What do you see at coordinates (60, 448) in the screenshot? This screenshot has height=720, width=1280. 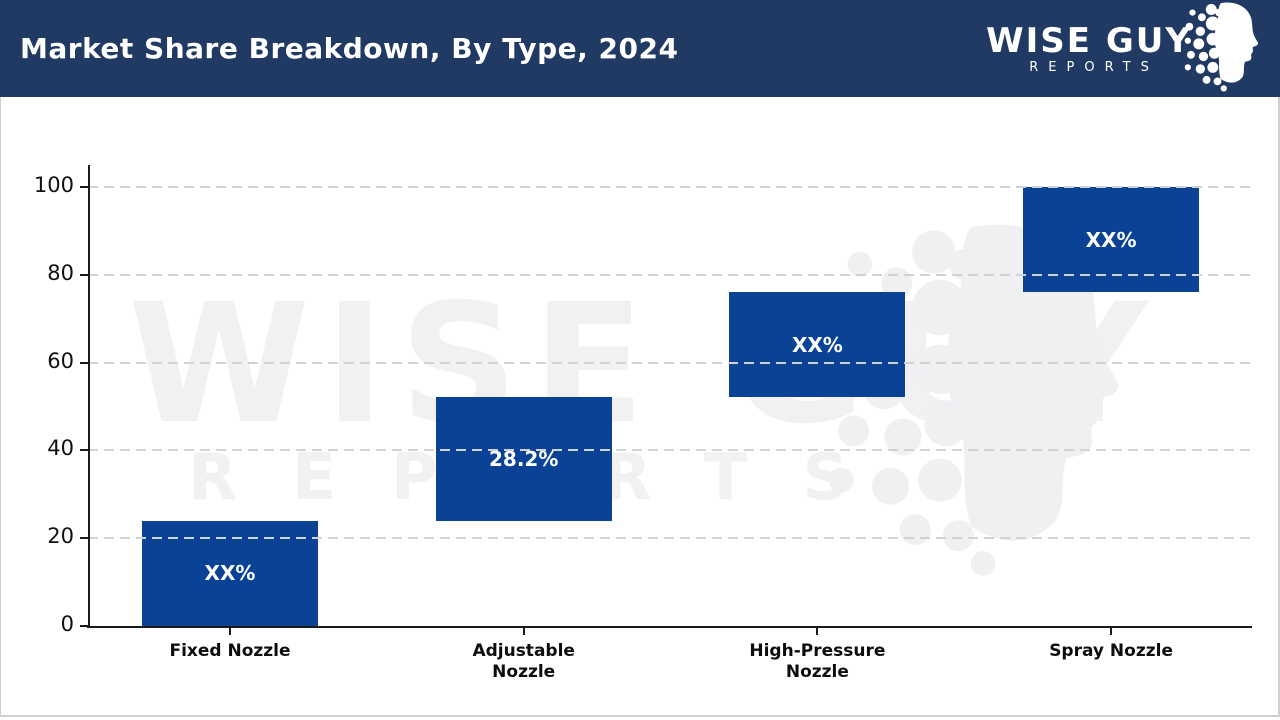 I see `y-tick-label: 40` at bounding box center [60, 448].